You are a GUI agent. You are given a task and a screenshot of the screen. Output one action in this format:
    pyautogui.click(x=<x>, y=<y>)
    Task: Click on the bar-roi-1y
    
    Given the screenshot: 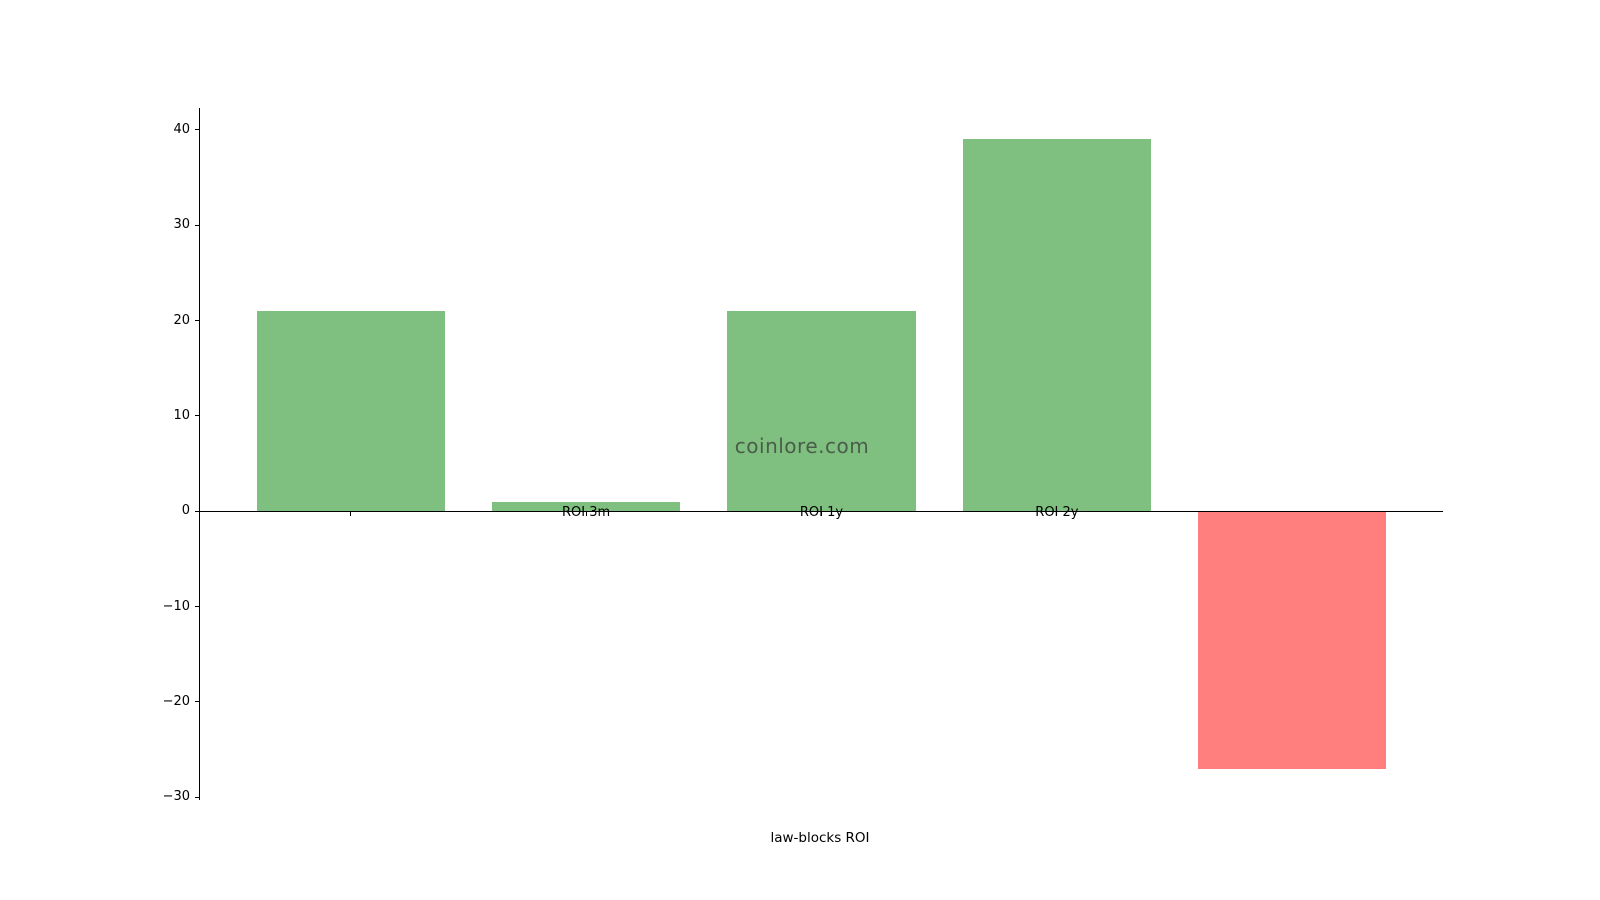 What is the action you would take?
    pyautogui.click(x=821, y=411)
    